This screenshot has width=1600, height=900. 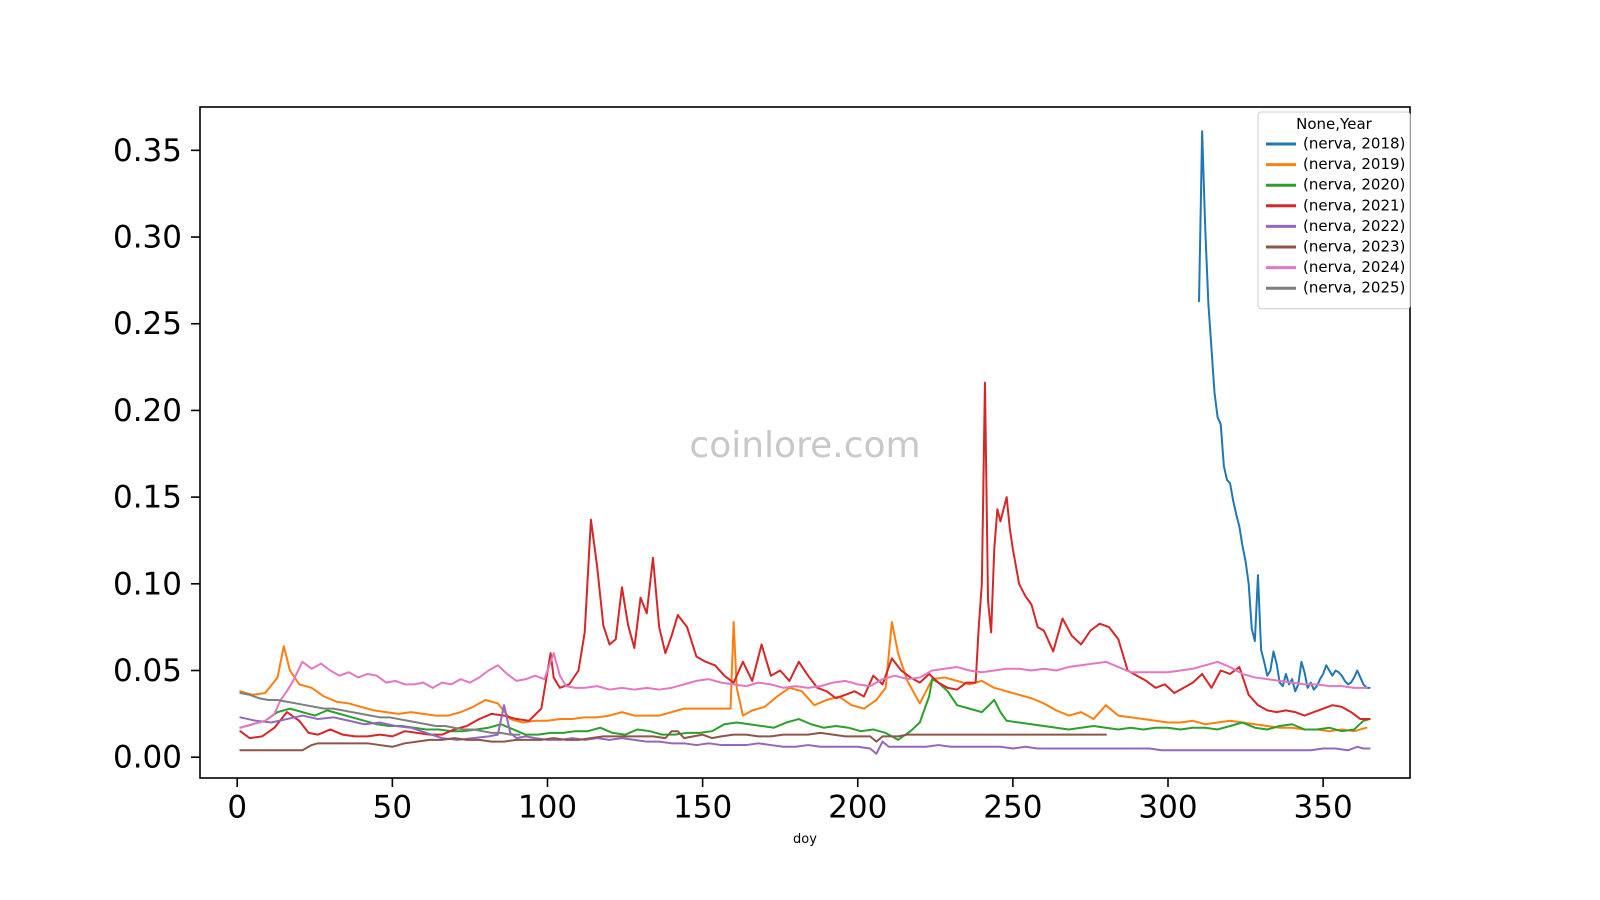 What do you see at coordinates (805, 839) in the screenshot?
I see `x-axis-label: doy` at bounding box center [805, 839].